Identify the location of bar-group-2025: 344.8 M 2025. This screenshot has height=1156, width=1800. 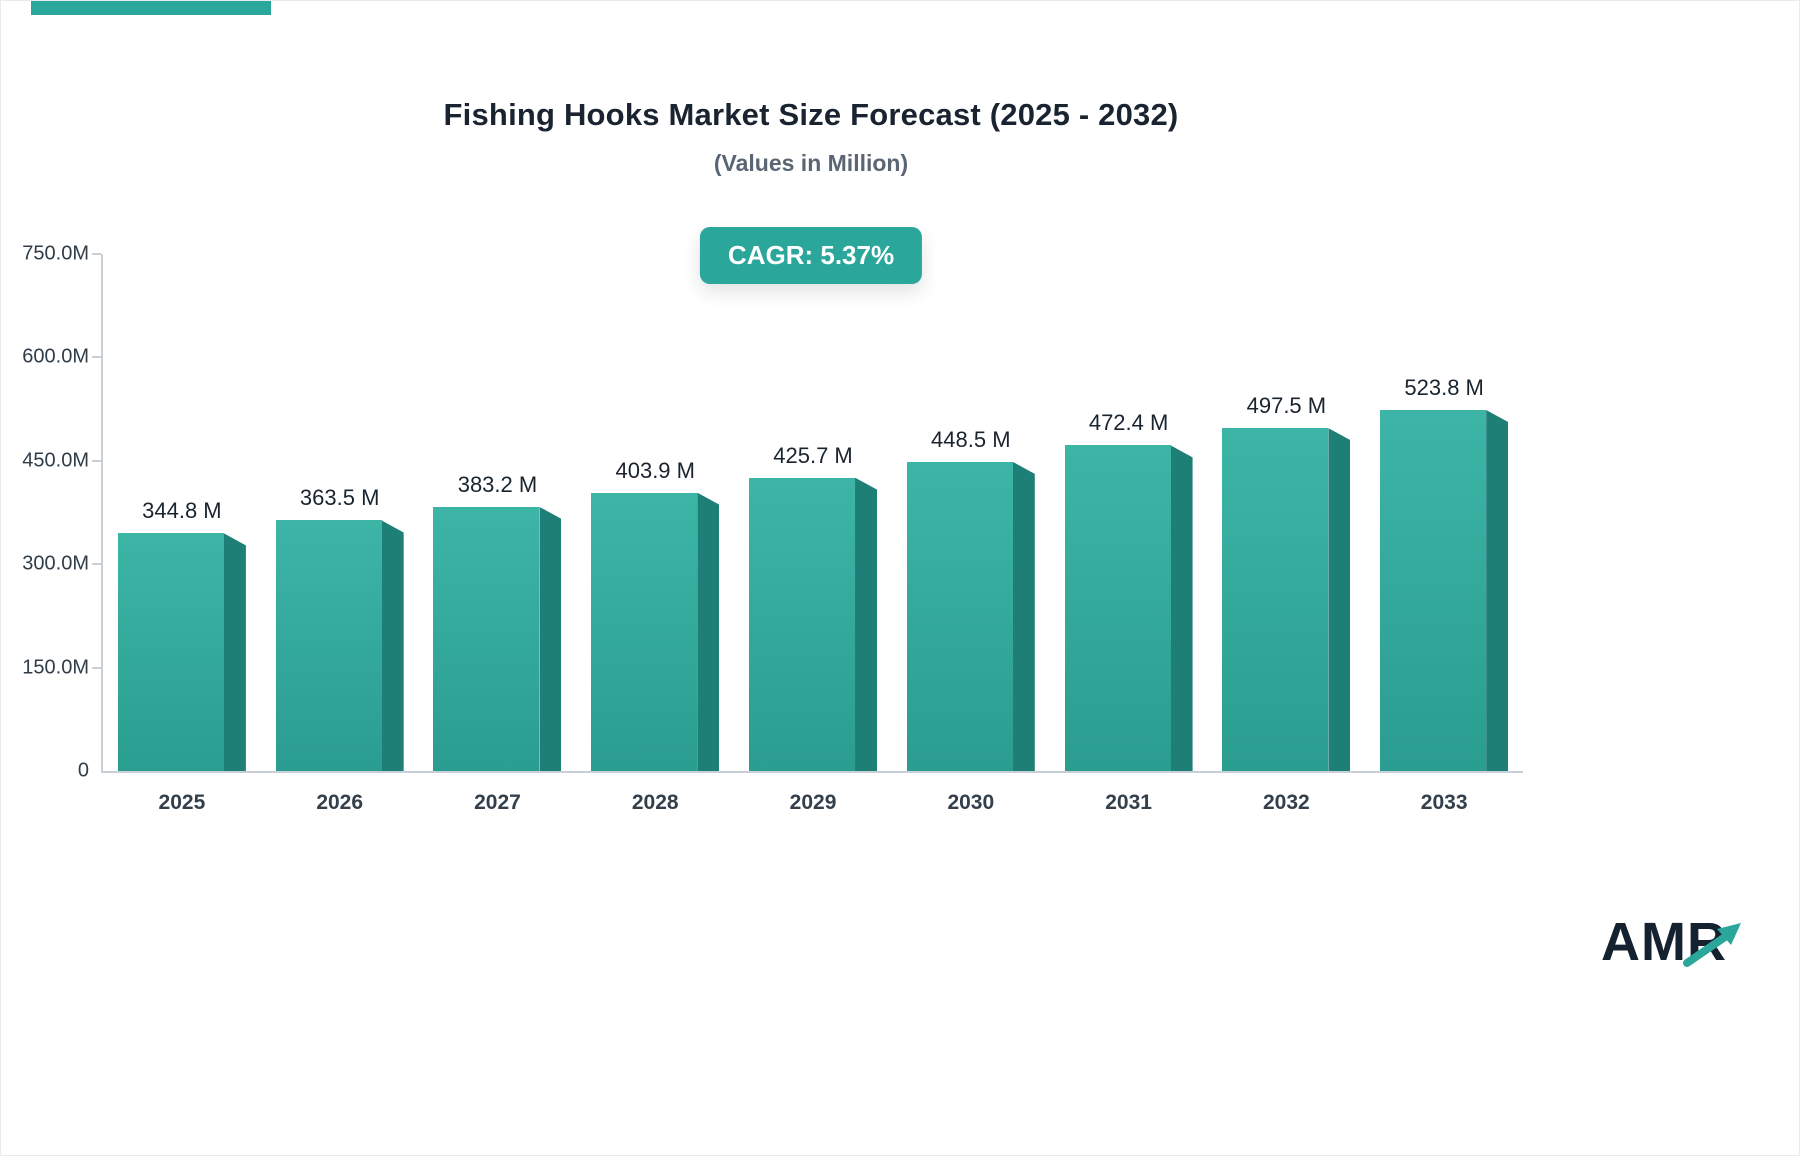
(182, 534).